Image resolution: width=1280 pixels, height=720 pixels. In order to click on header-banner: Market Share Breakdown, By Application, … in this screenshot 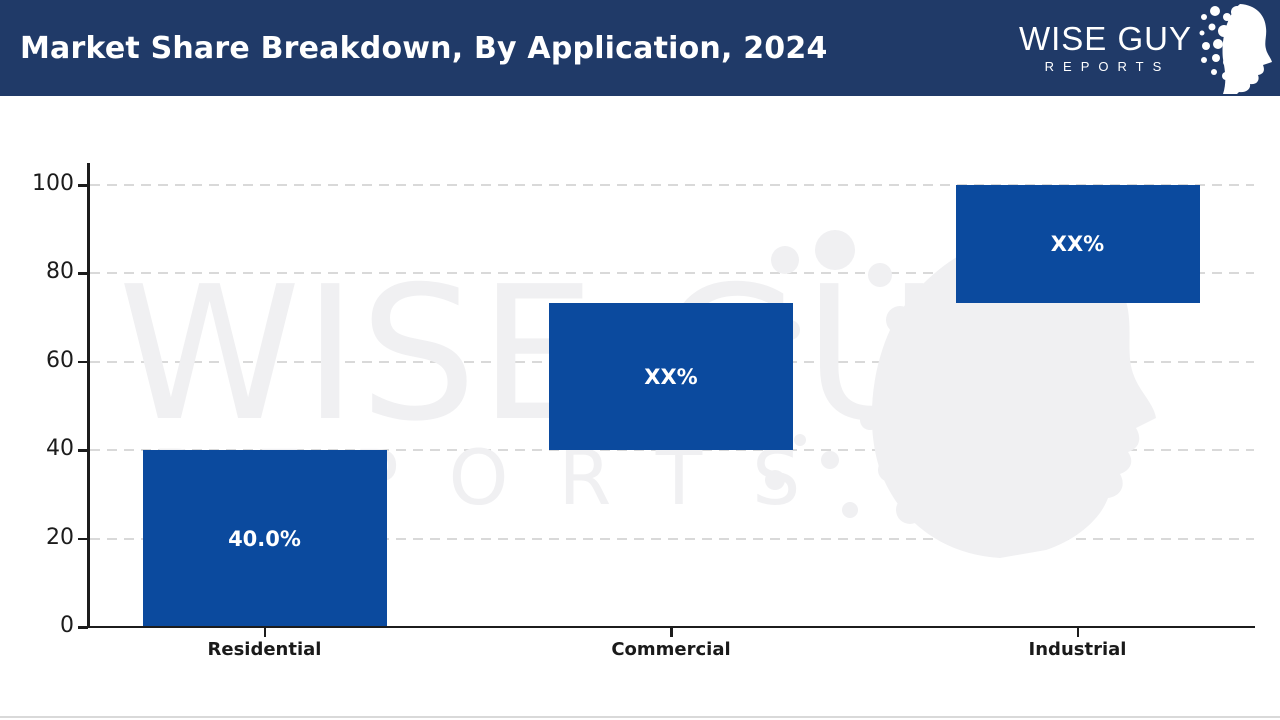, I will do `click(640, 48)`.